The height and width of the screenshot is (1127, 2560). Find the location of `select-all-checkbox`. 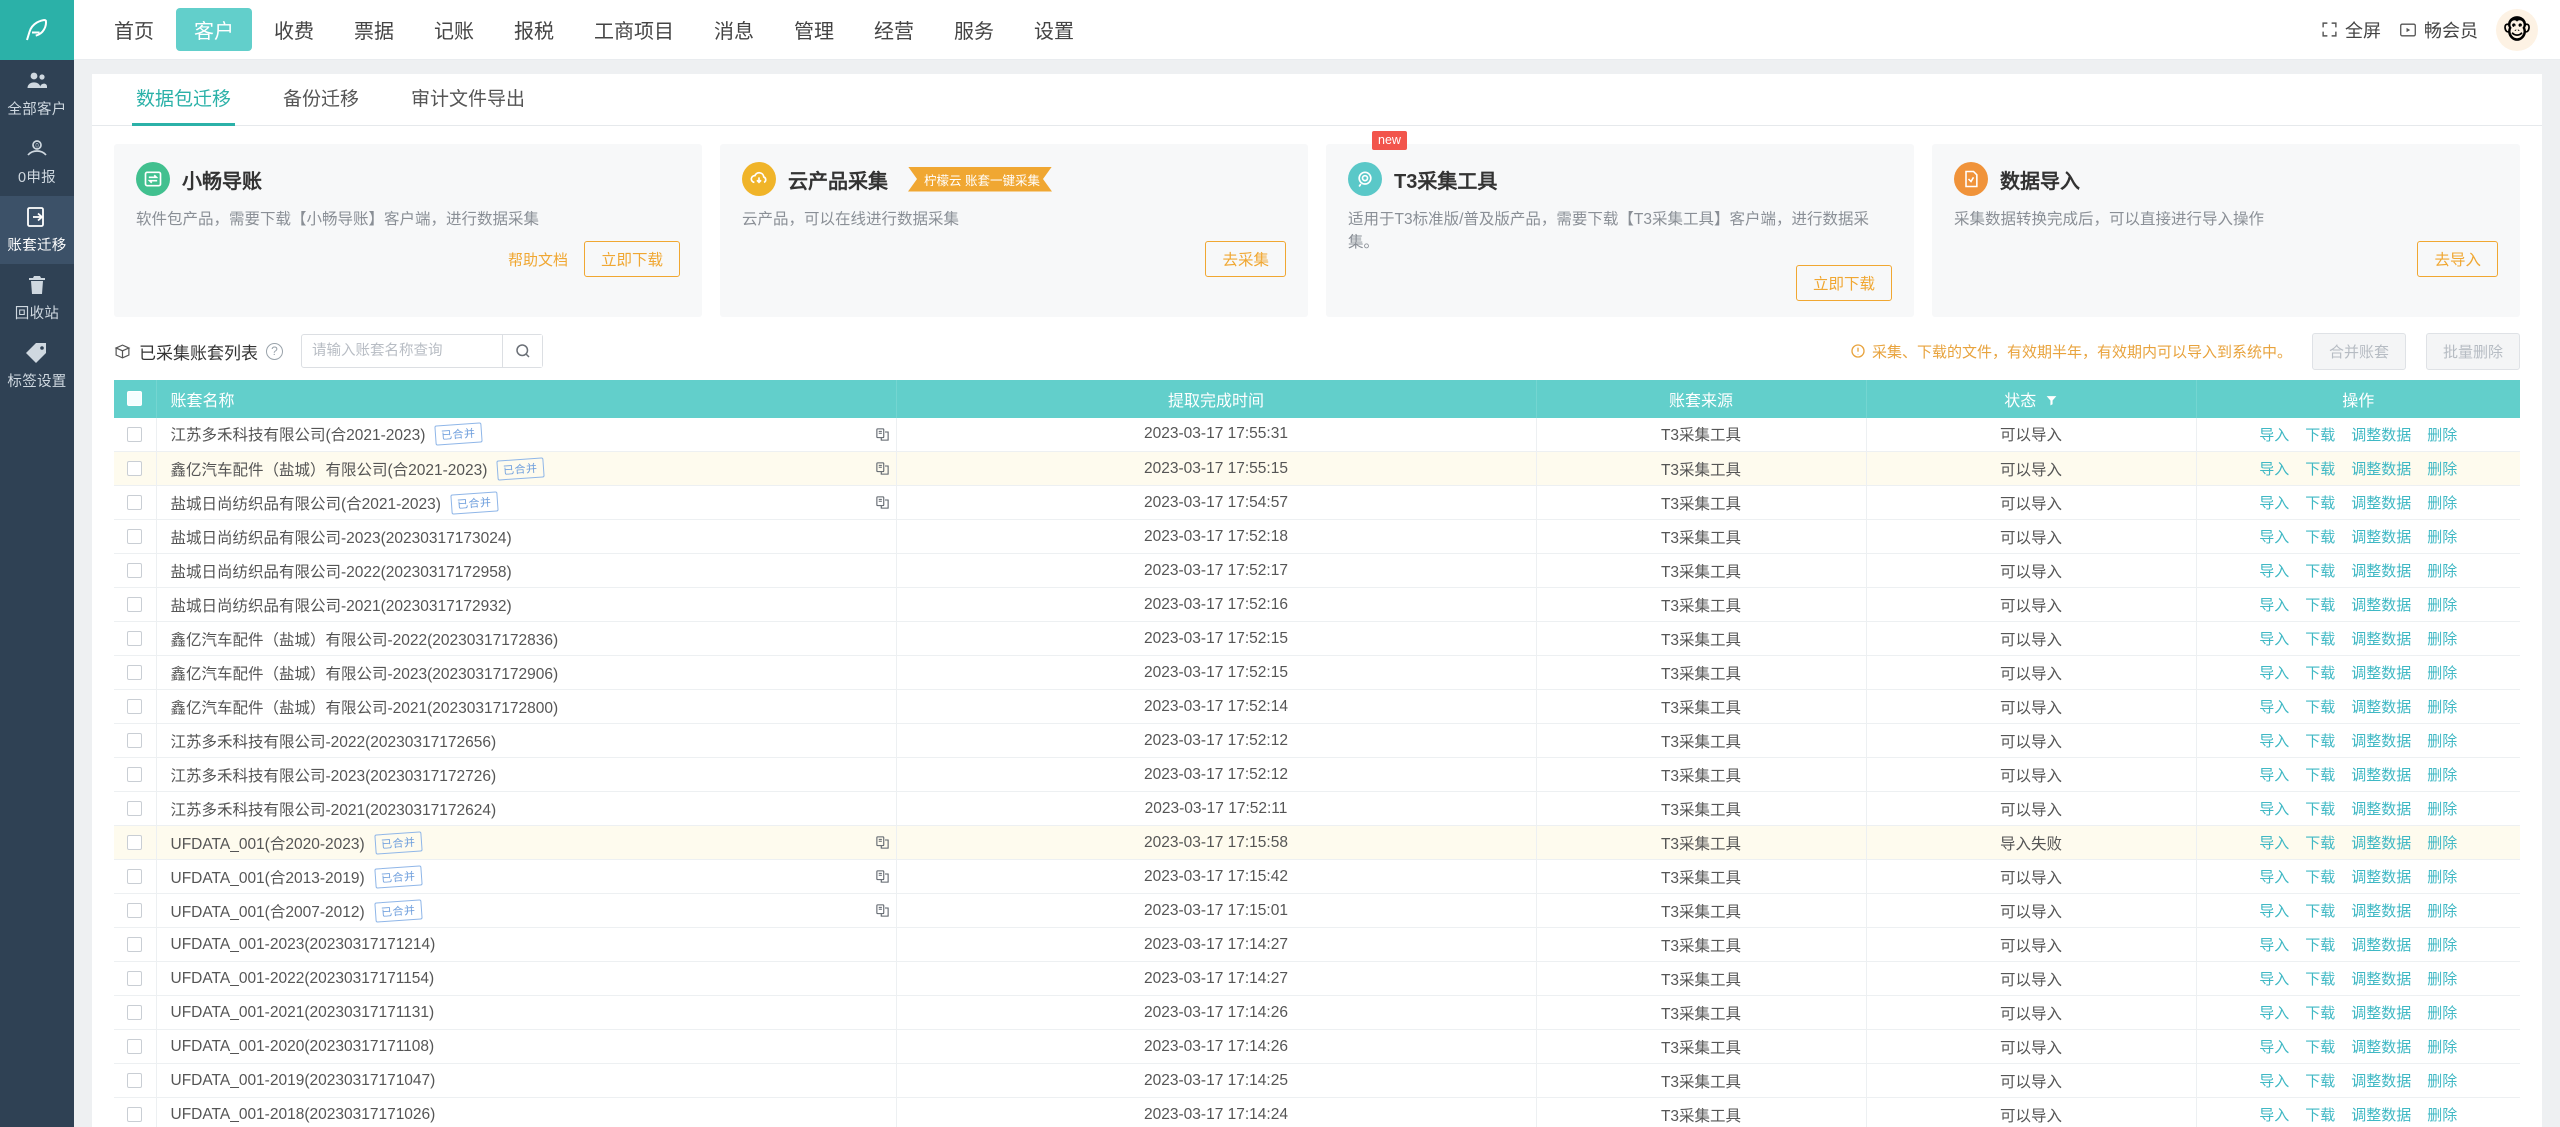

select-all-checkbox is located at coordinates (135, 398).